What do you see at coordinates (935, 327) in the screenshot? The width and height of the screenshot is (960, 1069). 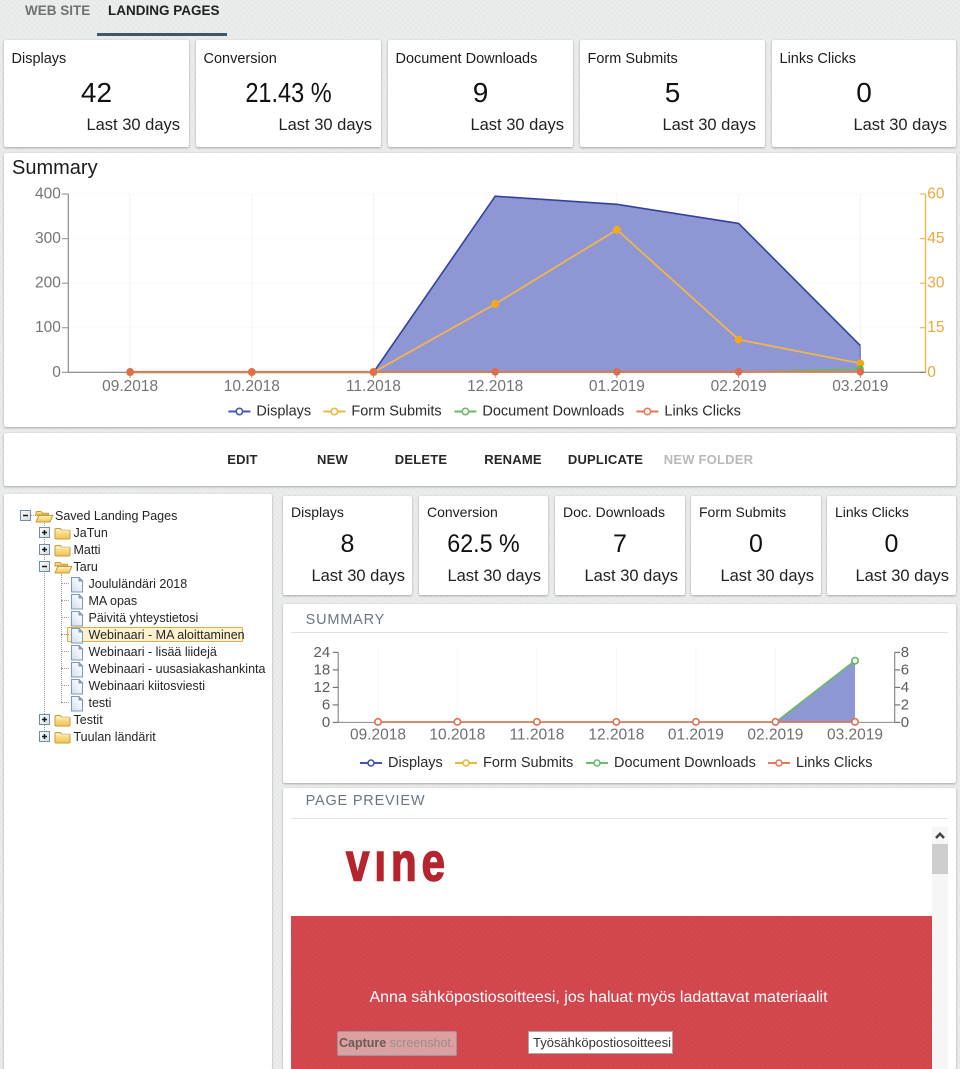 I see `svg-text: 15` at bounding box center [935, 327].